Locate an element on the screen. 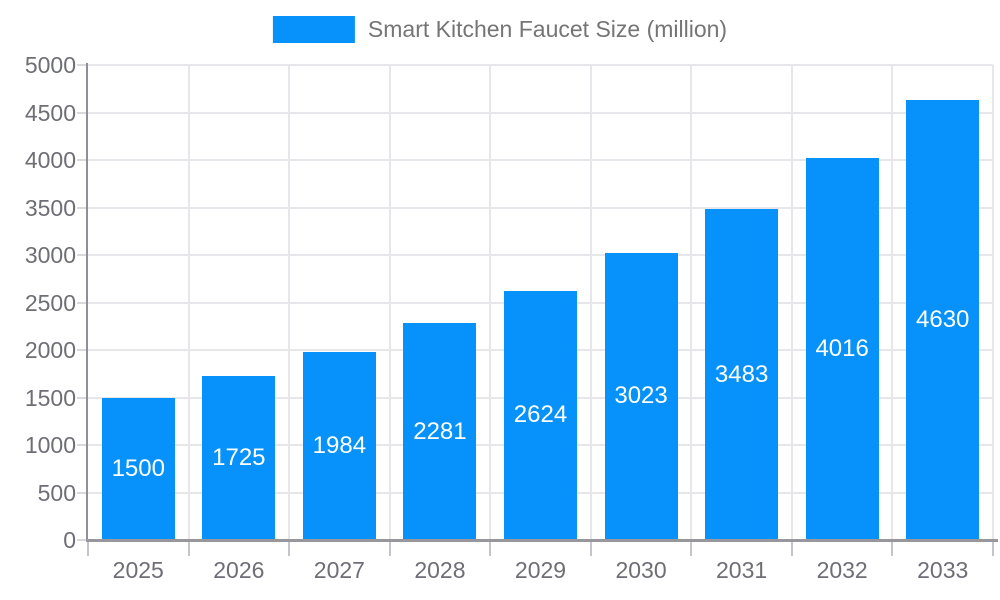  bar: 2624 is located at coordinates (540, 415).